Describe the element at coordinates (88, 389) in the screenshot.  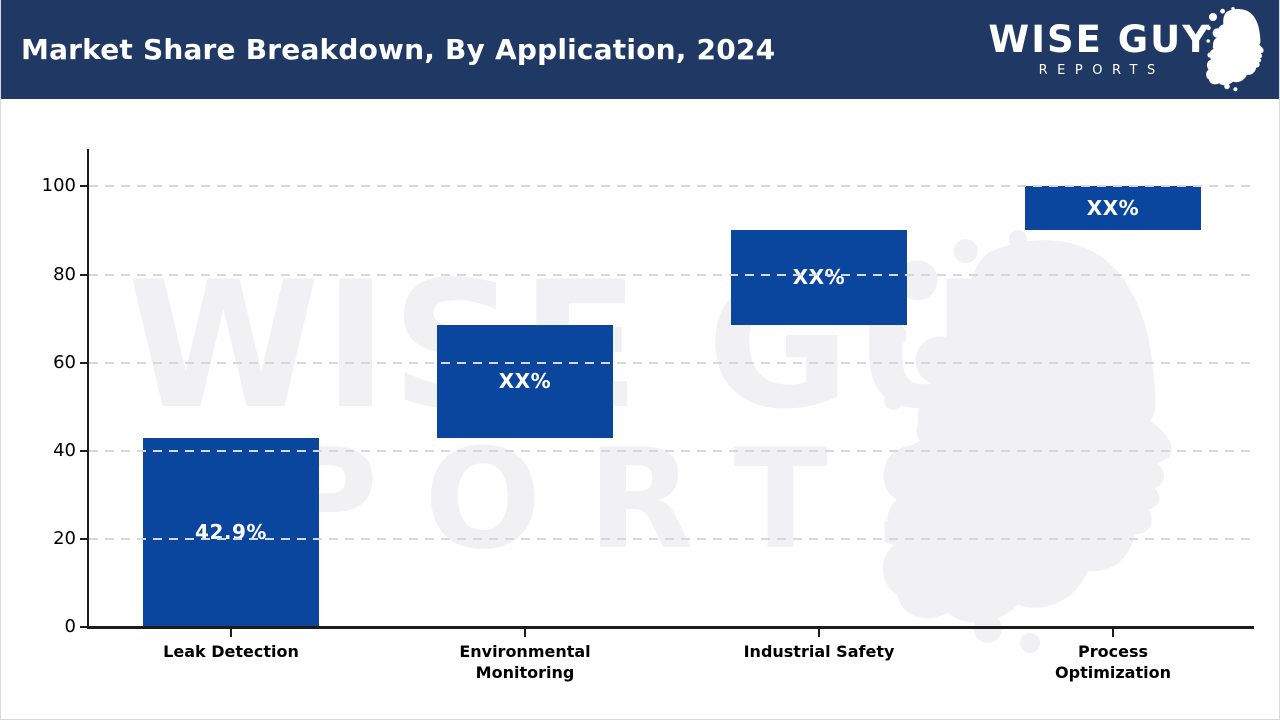
I see `y-axis-line` at that location.